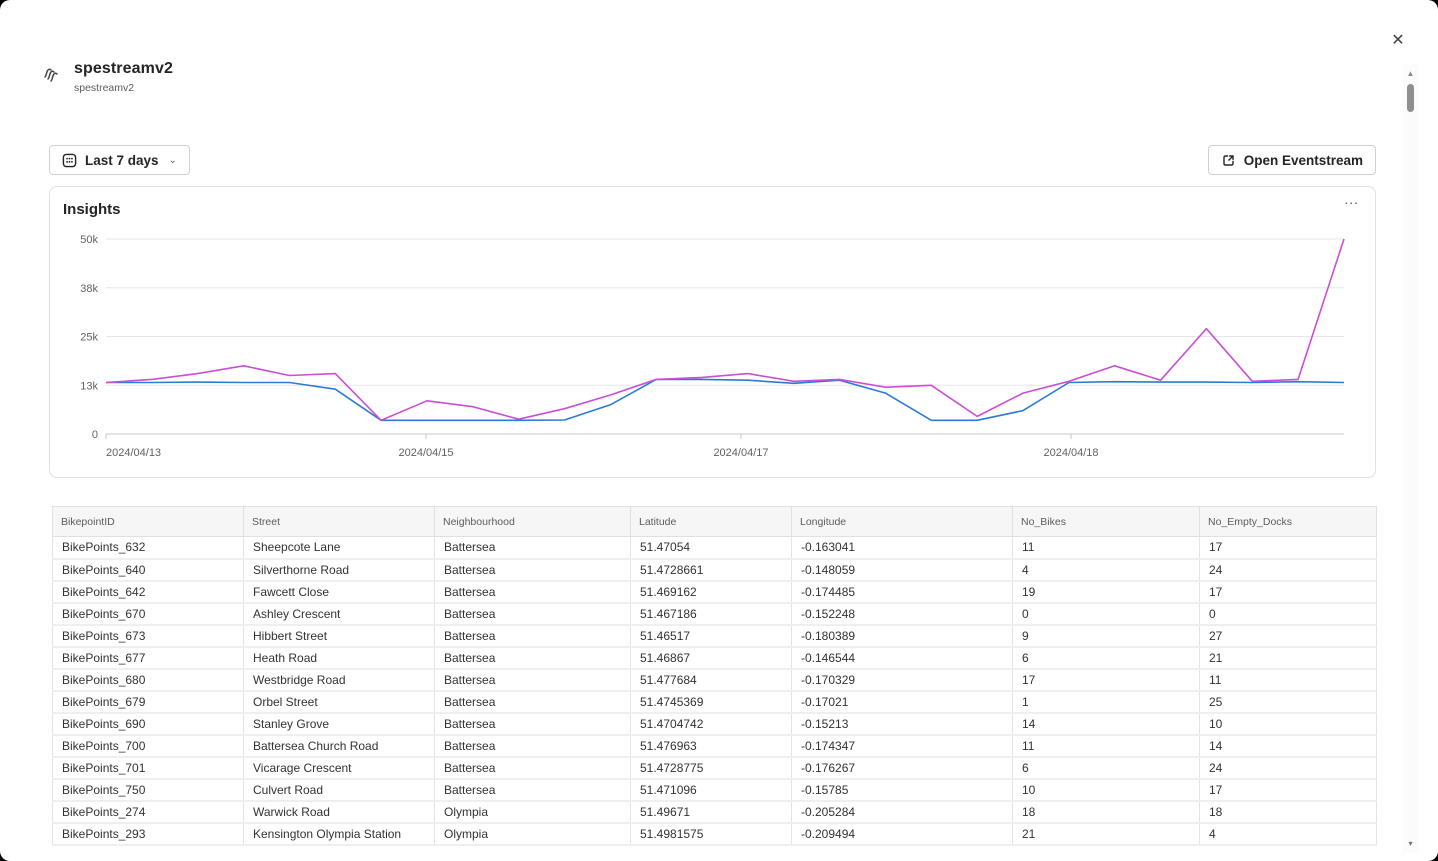 The image size is (1438, 861). I want to click on table-cell: Hibbert Street, so click(339, 636).